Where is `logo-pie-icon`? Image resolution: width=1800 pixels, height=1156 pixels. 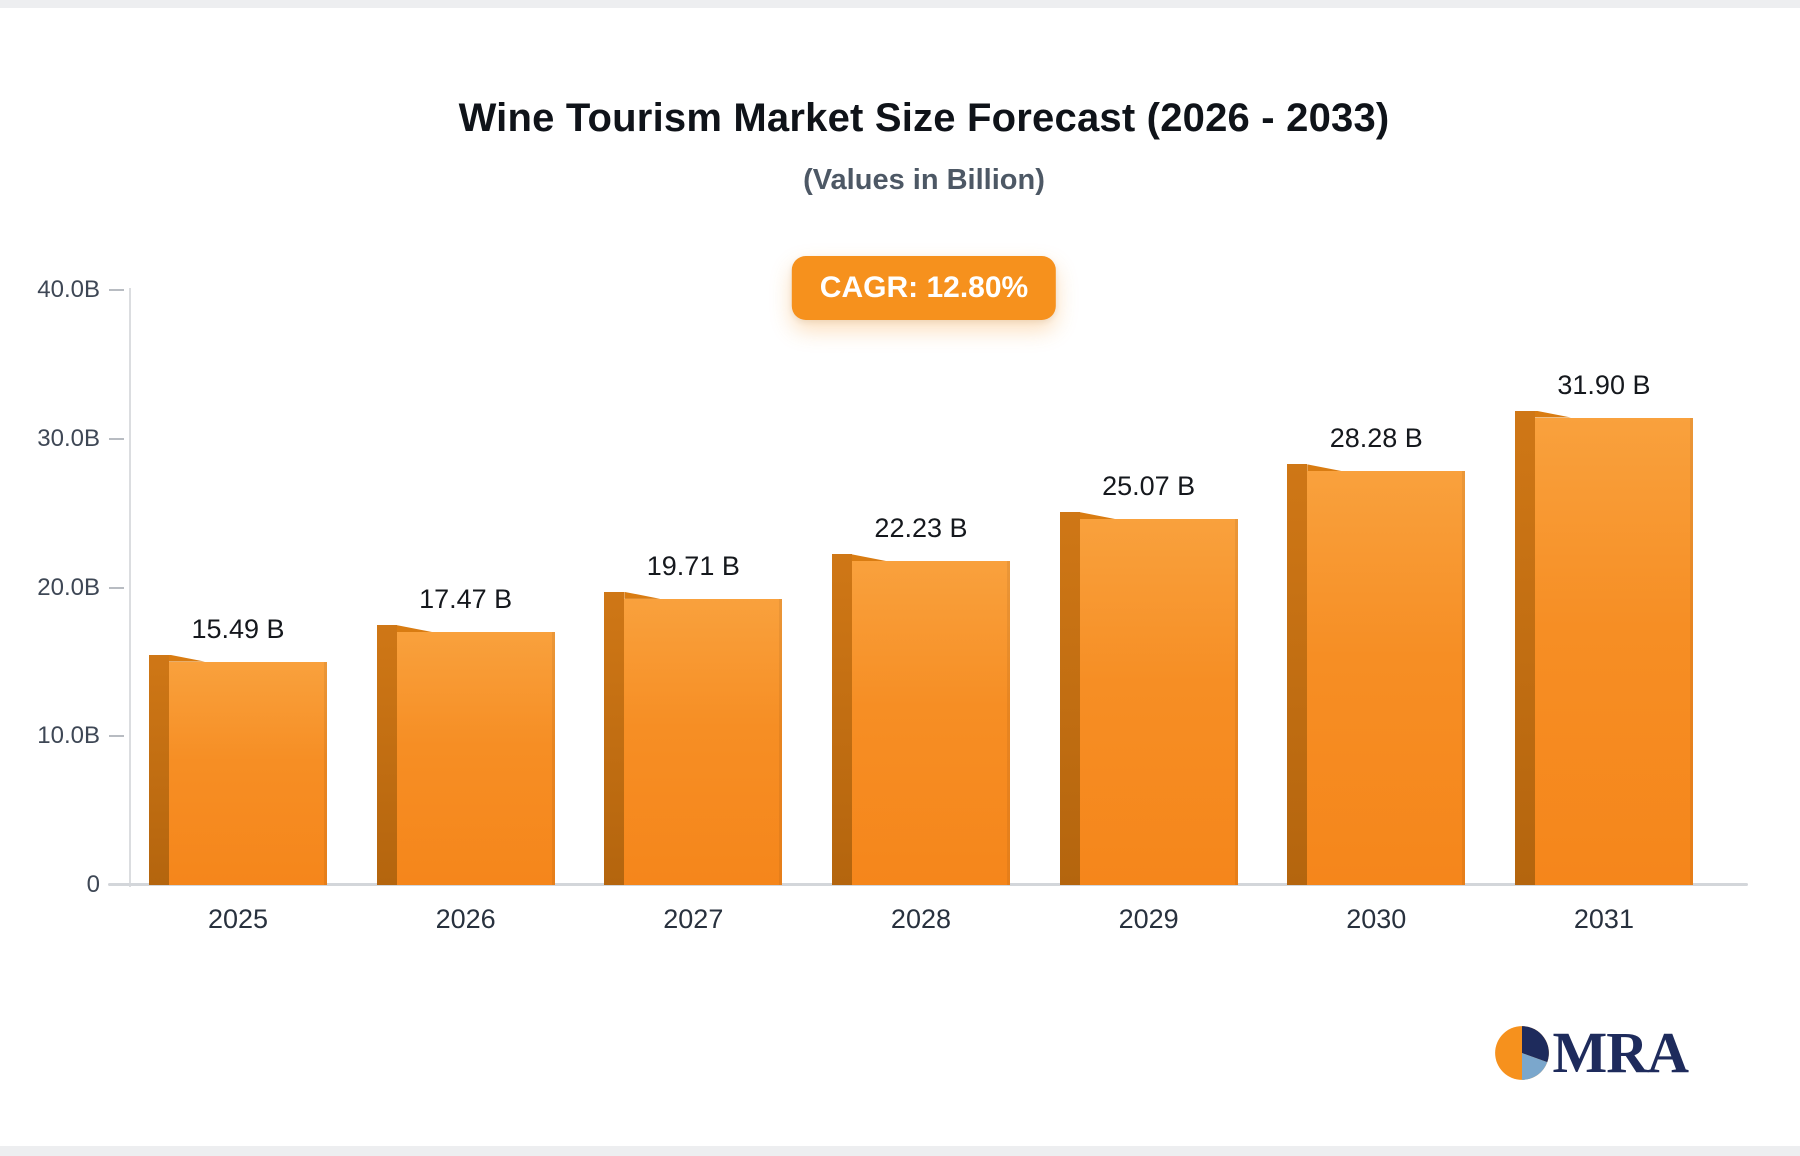 logo-pie-icon is located at coordinates (1522, 1053).